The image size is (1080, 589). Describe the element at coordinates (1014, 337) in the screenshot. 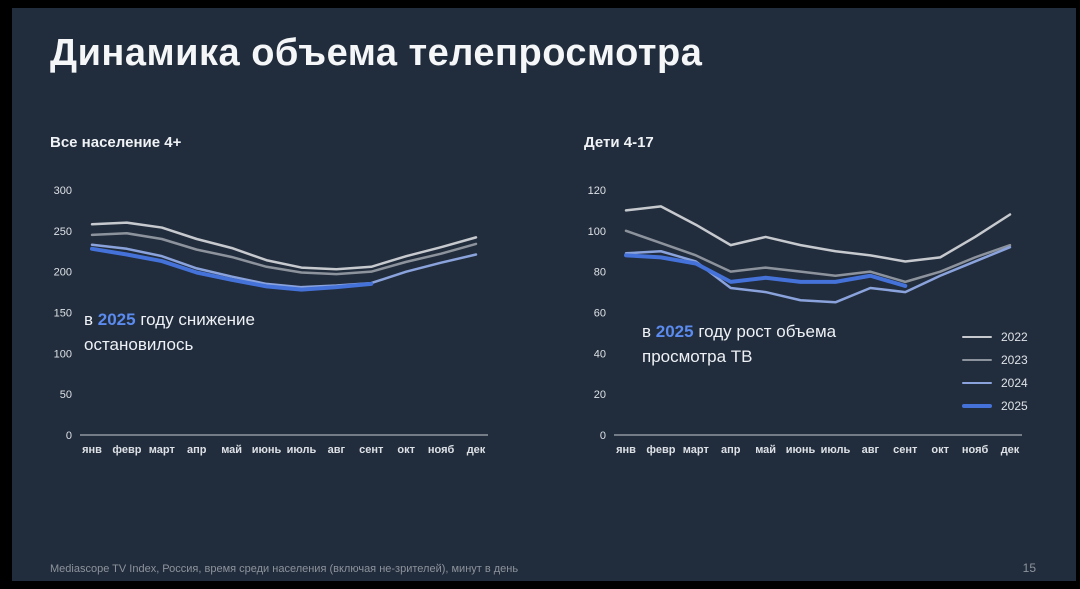

I see `legend-label: 2022` at that location.